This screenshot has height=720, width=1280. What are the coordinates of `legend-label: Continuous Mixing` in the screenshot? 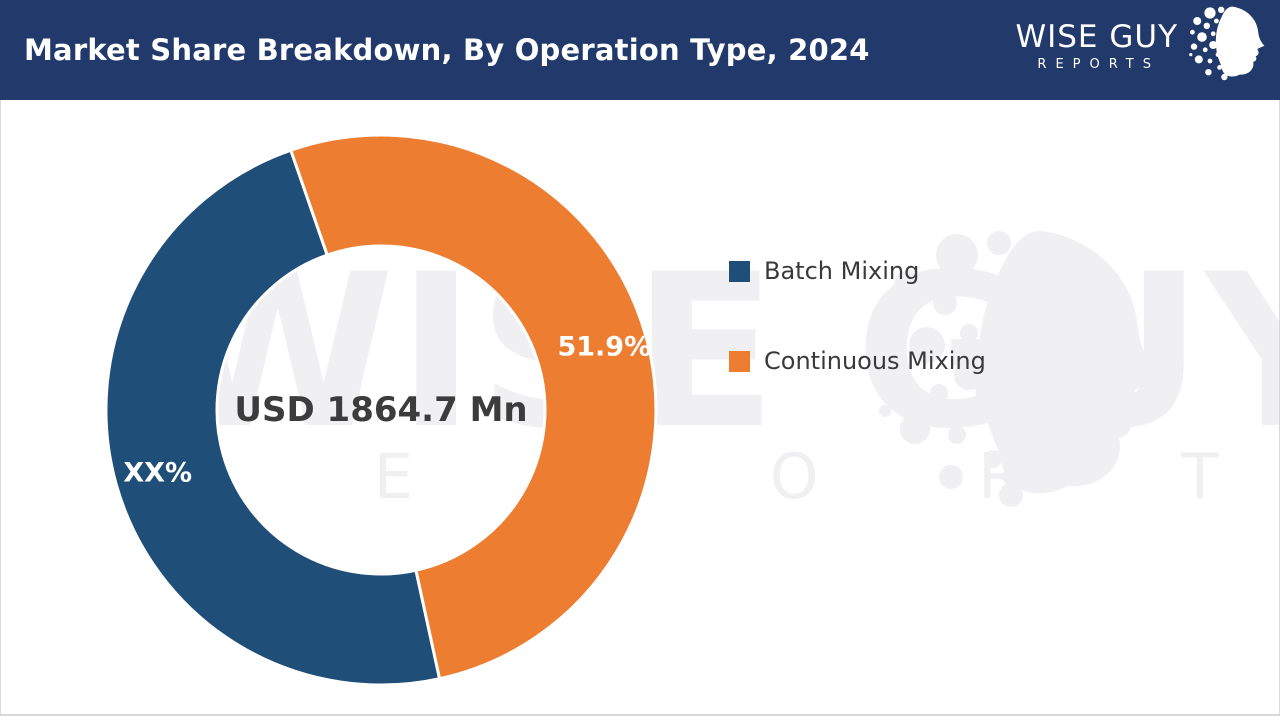 It's located at (875, 361).